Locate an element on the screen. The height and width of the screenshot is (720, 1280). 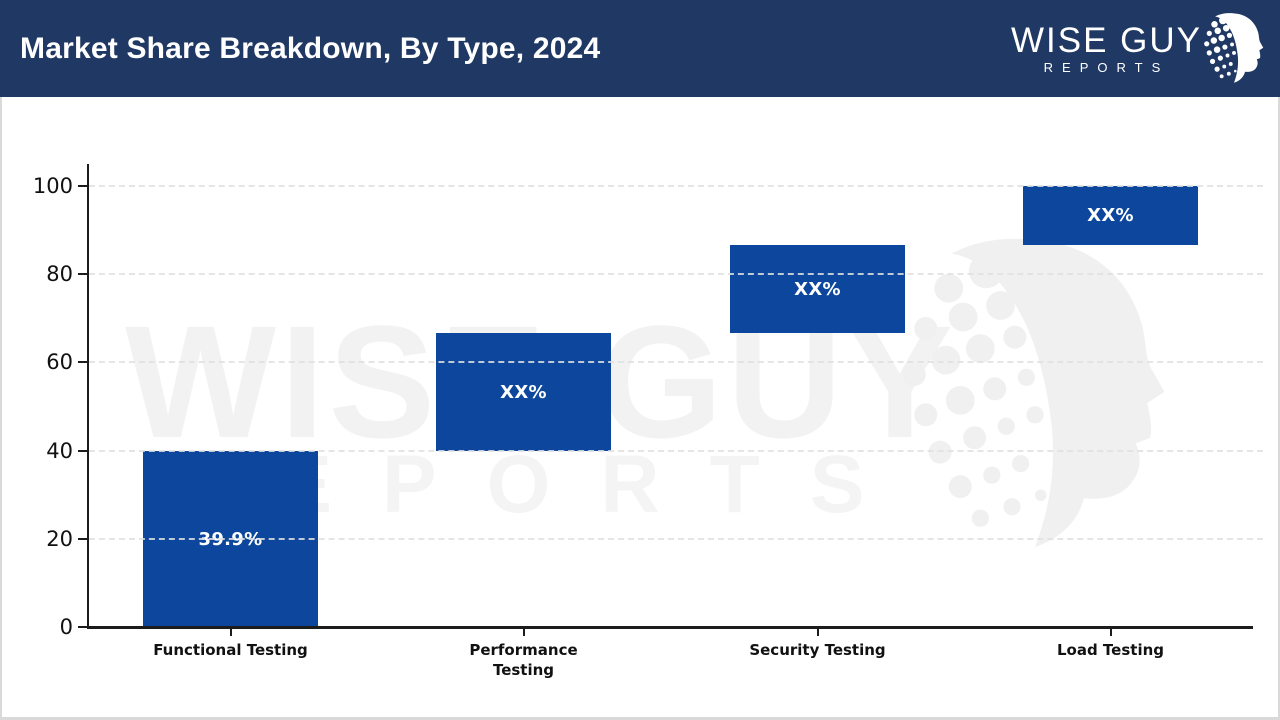
page-title: Market Share Breakdown, By Type, 2024 is located at coordinates (310, 48).